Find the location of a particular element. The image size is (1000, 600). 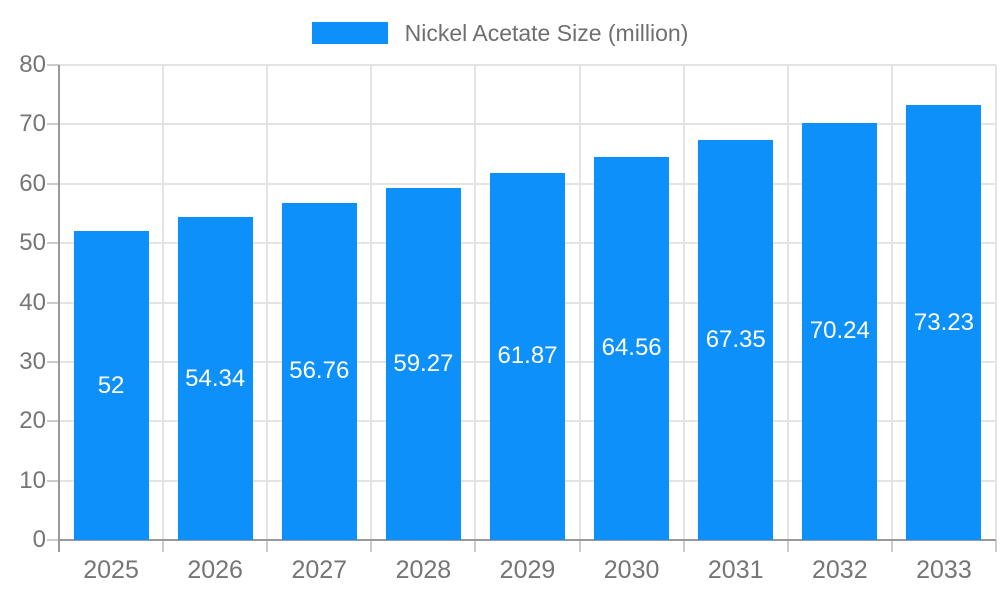

bar-value-label: 61.87 is located at coordinates (527, 356).